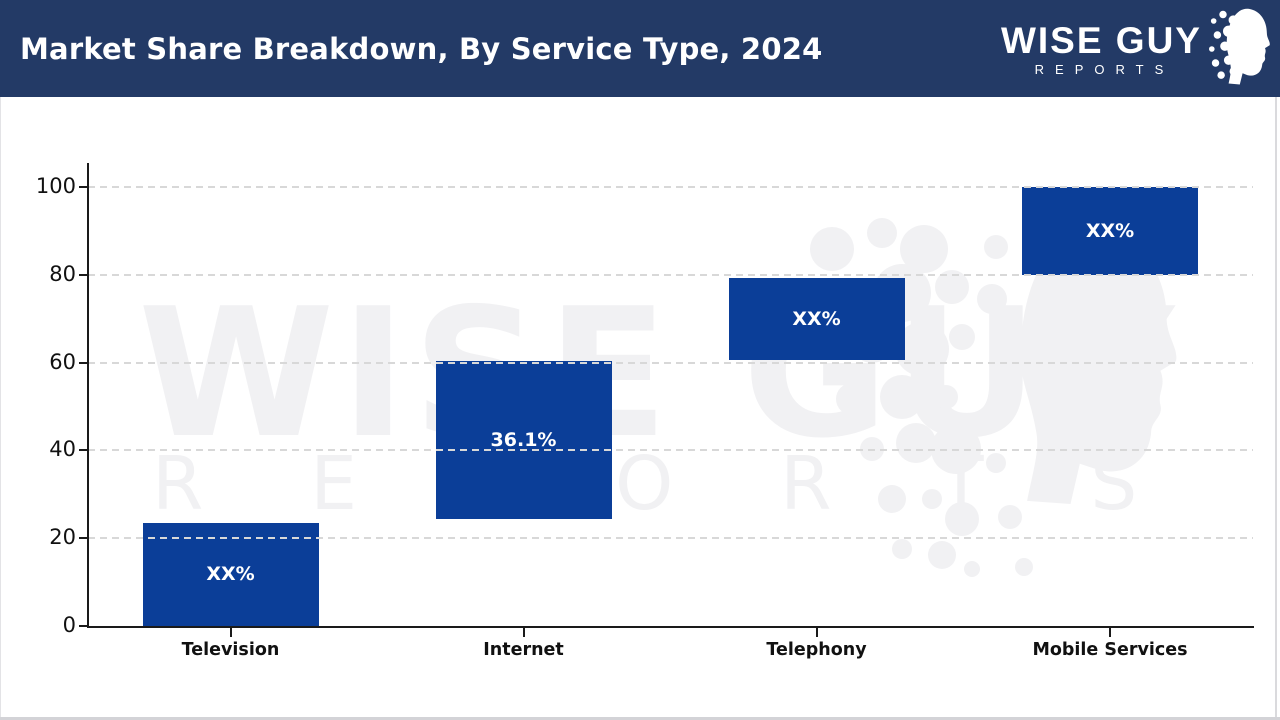  Describe the element at coordinates (816, 650) in the screenshot. I see `x-tick-label: Telephony` at that location.